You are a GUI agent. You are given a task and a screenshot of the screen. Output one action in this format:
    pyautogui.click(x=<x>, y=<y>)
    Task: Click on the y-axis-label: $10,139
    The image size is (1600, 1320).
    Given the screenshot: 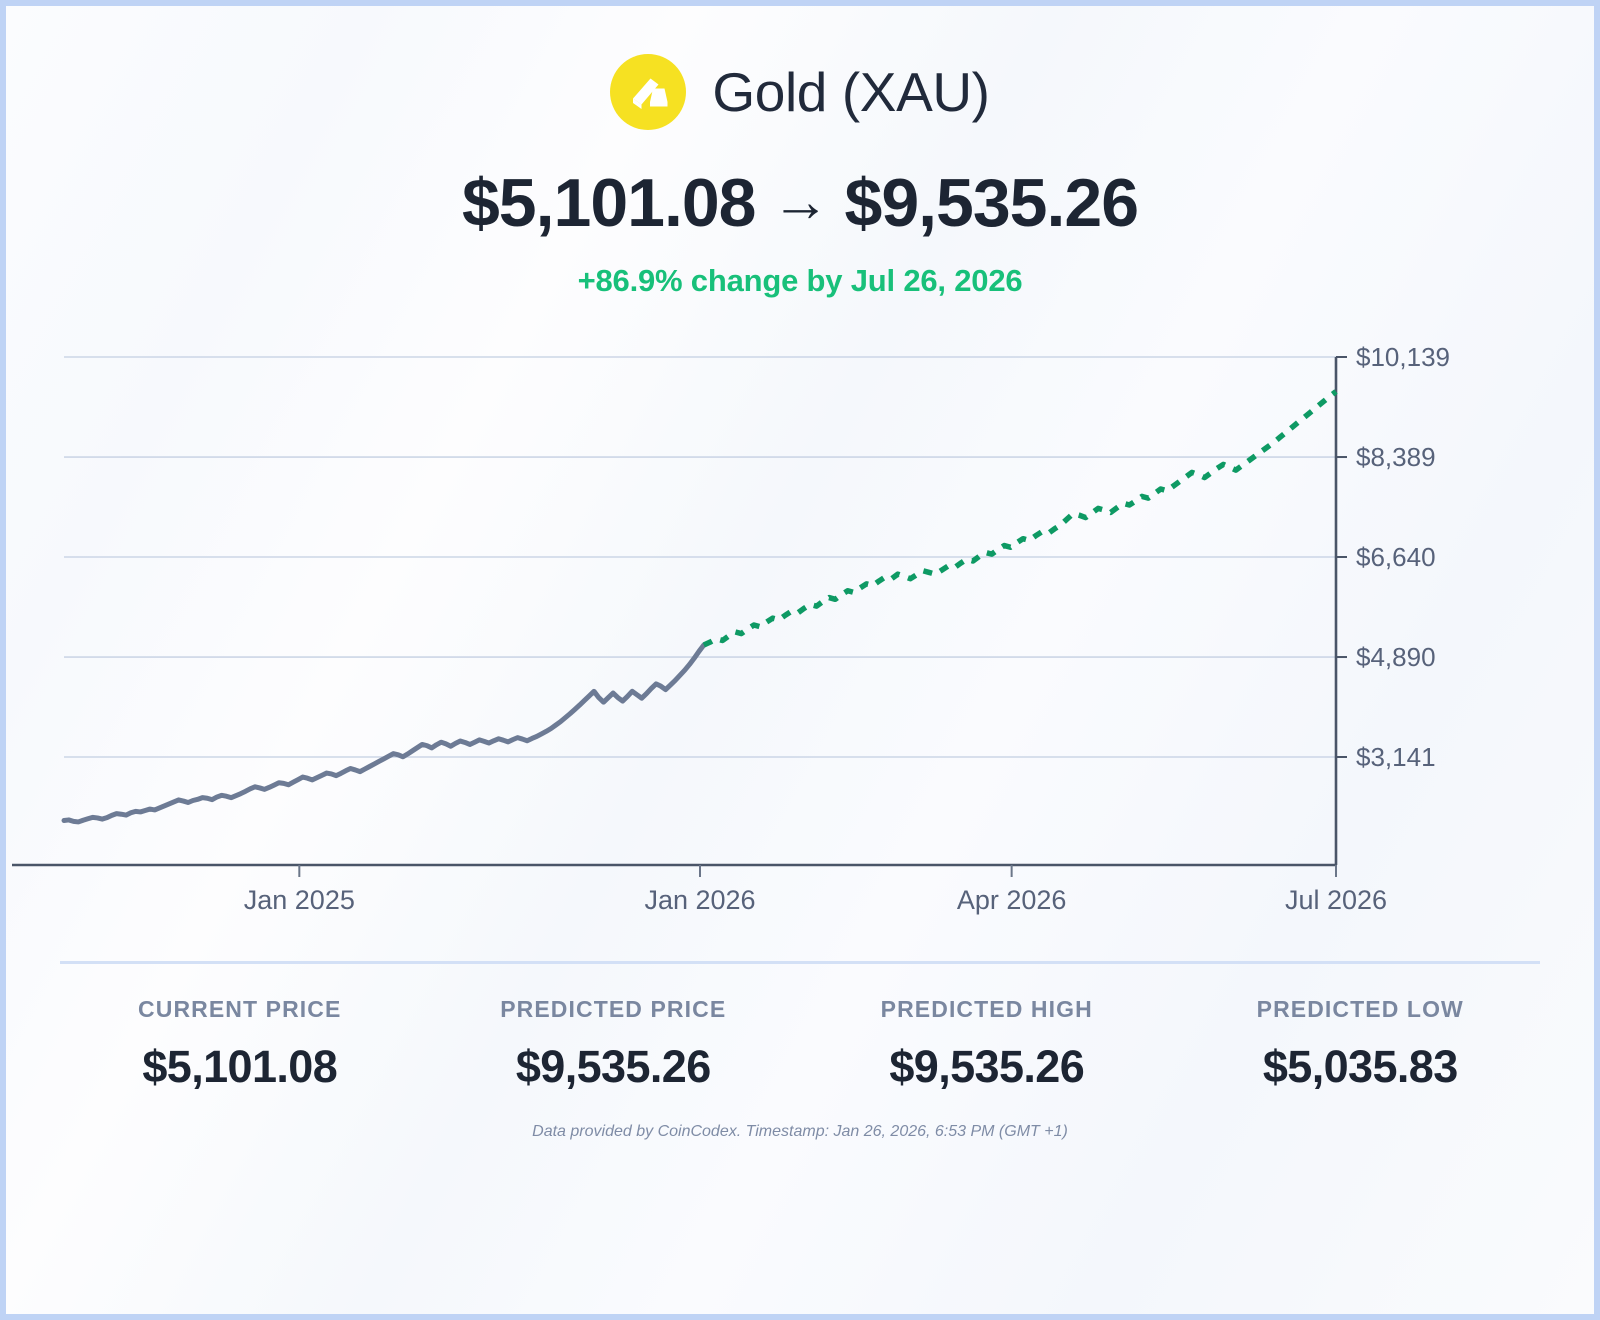 What is the action you would take?
    pyautogui.click(x=1403, y=357)
    